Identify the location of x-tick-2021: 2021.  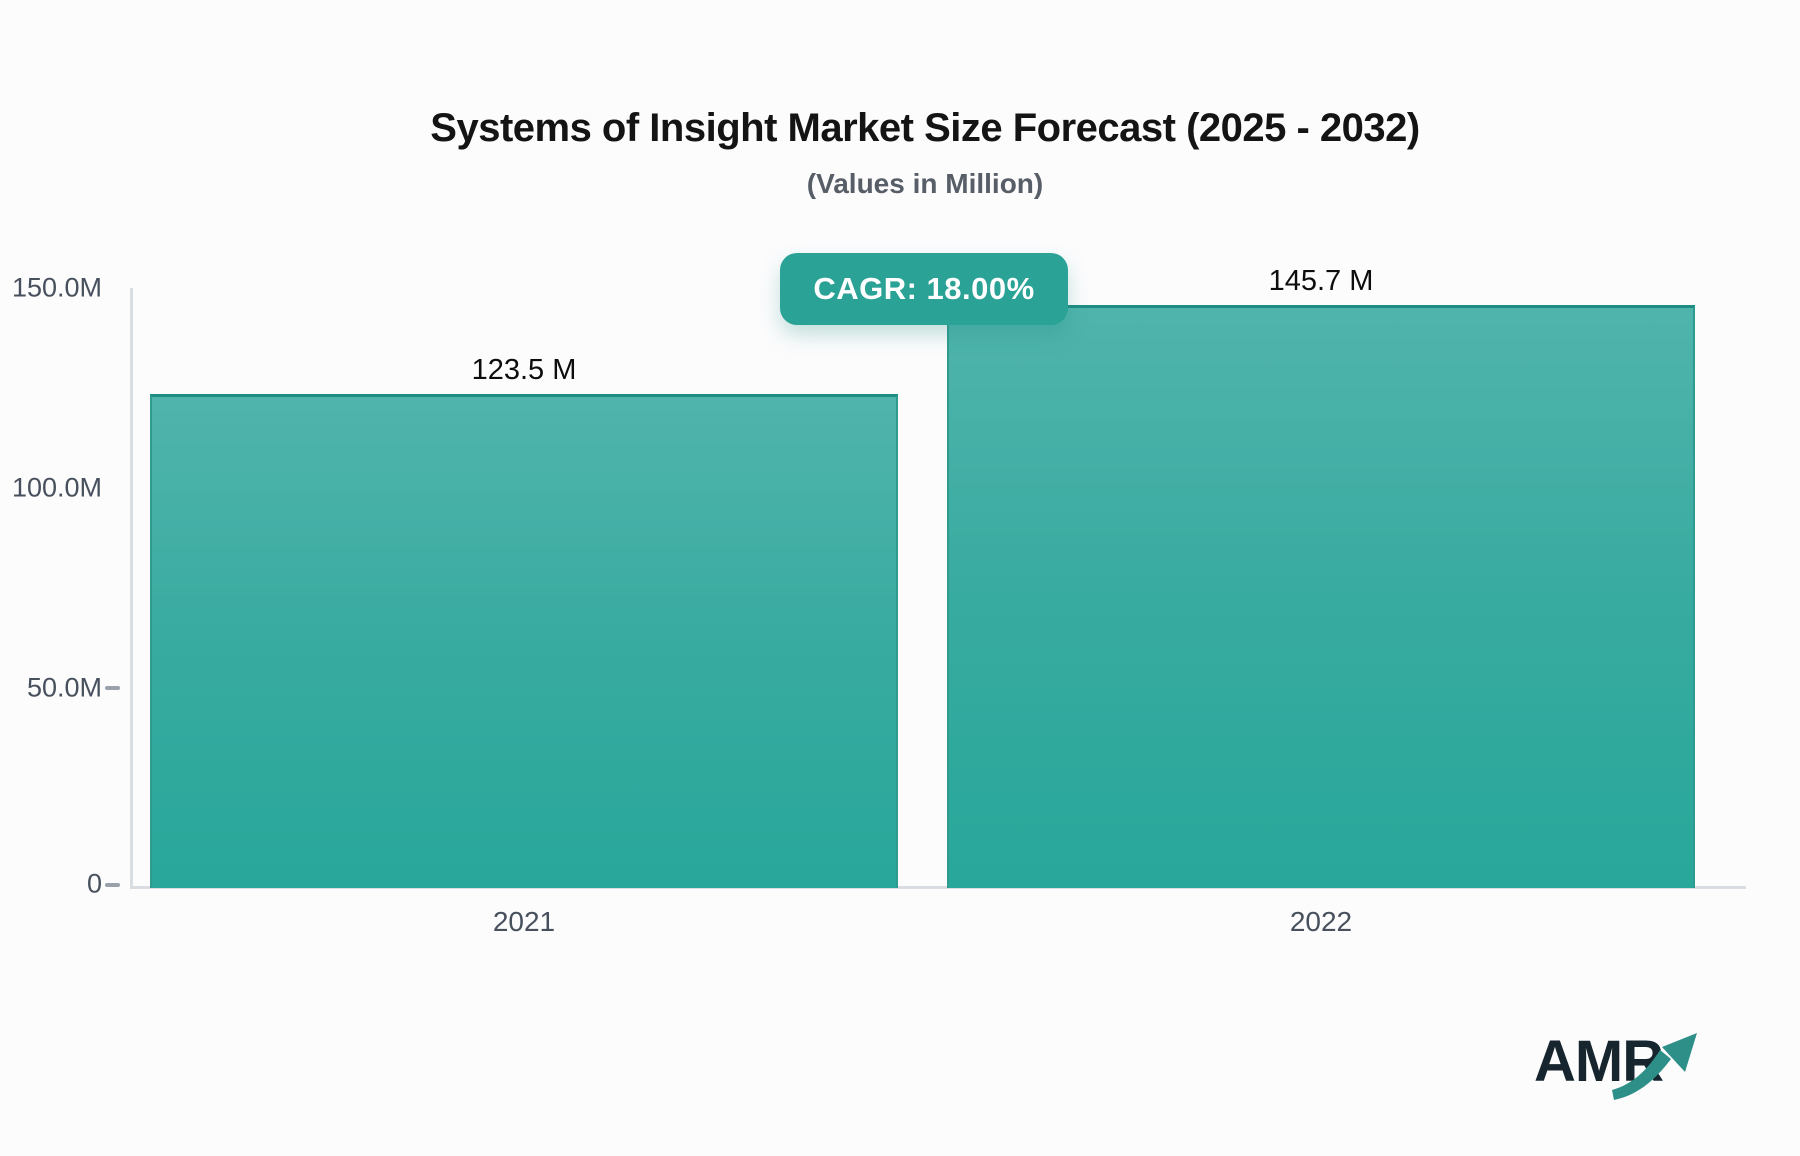
(524, 921).